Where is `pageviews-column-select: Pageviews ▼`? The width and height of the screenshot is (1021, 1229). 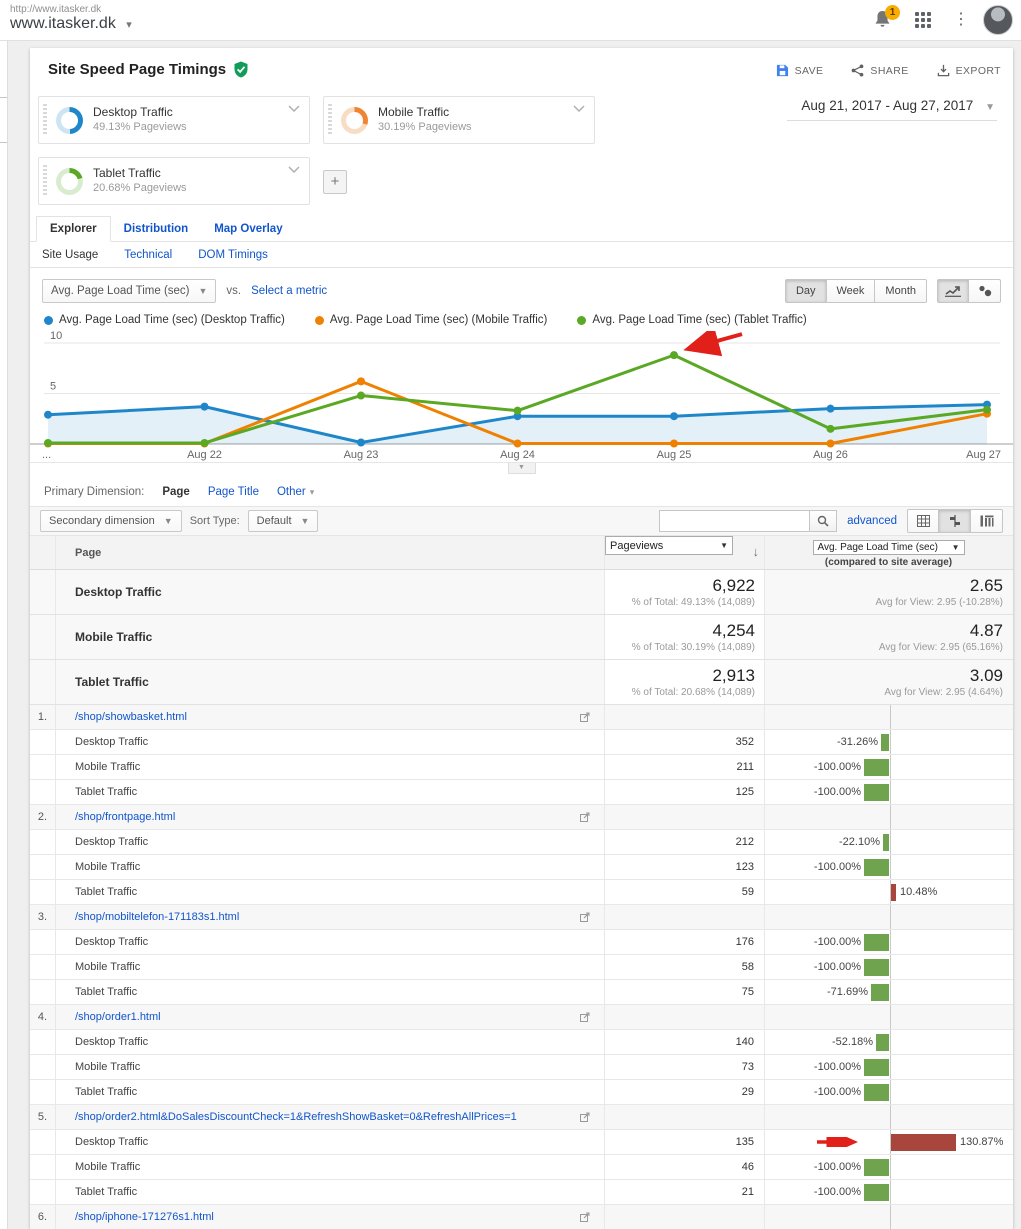
pageviews-column-select: Pageviews ▼ is located at coordinates (669, 545).